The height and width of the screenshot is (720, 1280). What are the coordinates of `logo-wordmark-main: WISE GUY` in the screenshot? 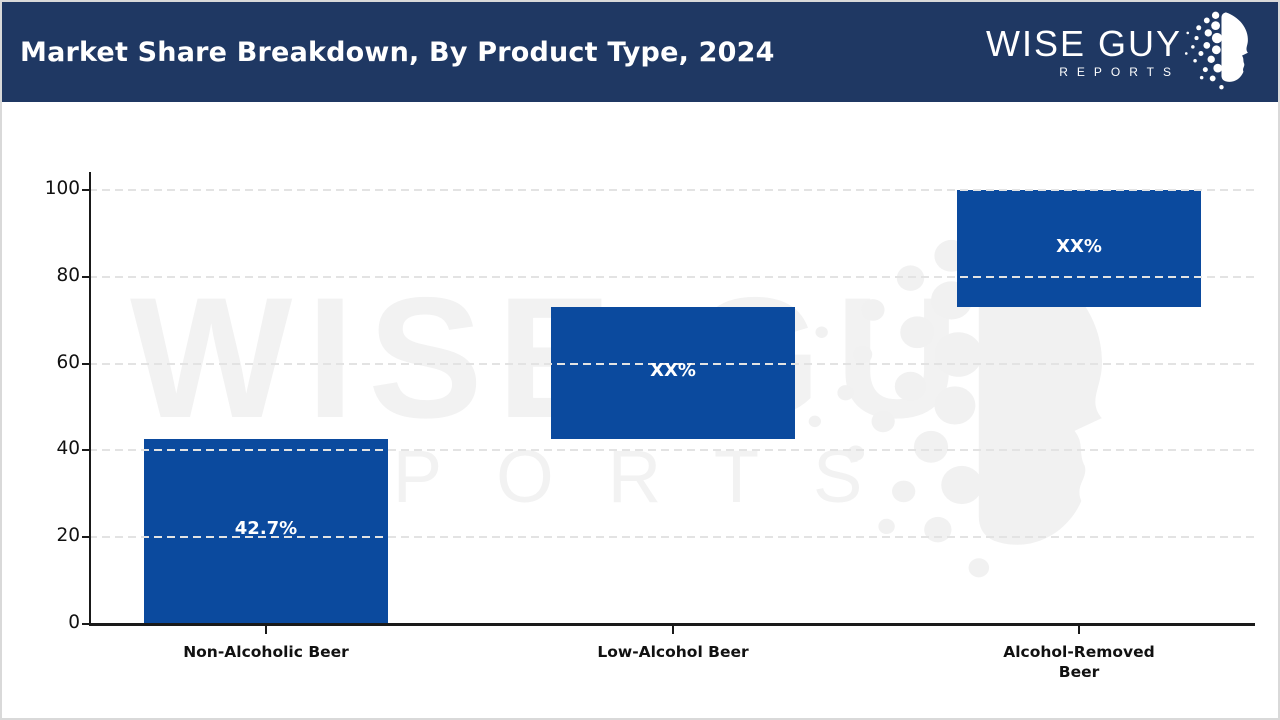 It's located at (1083, 43).